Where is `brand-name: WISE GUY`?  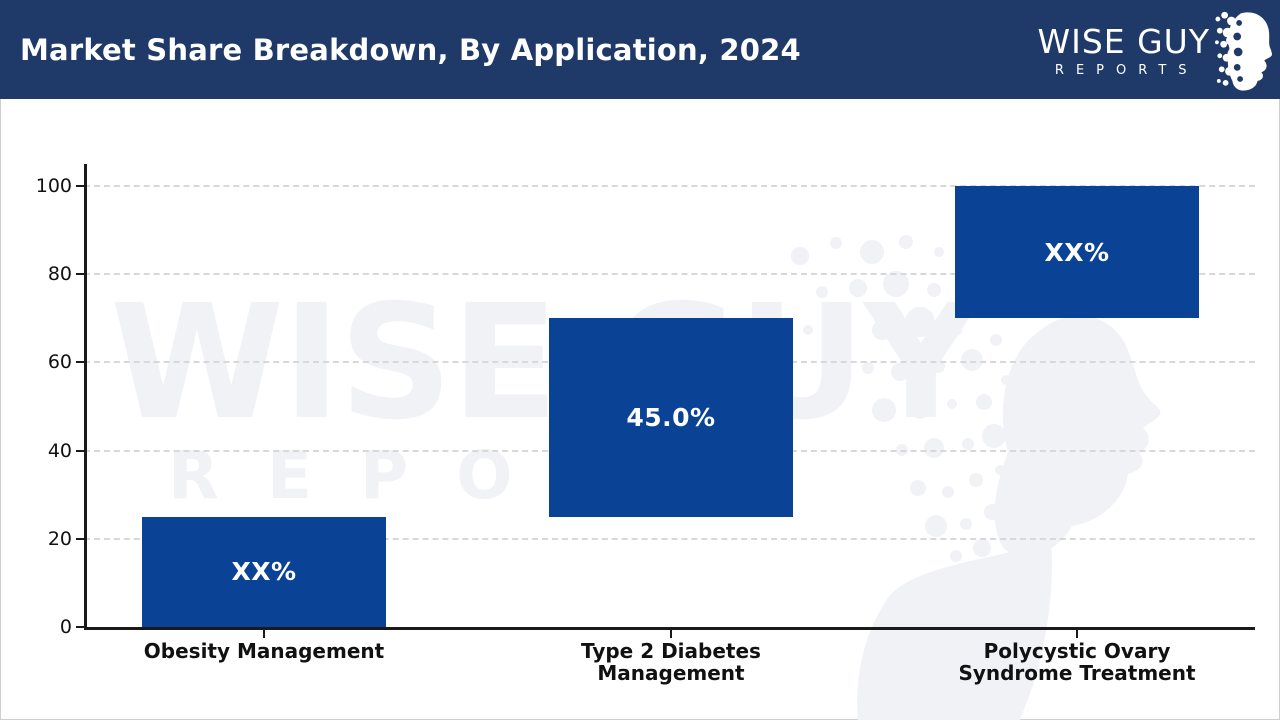
brand-name: WISE GUY is located at coordinates (1123, 41).